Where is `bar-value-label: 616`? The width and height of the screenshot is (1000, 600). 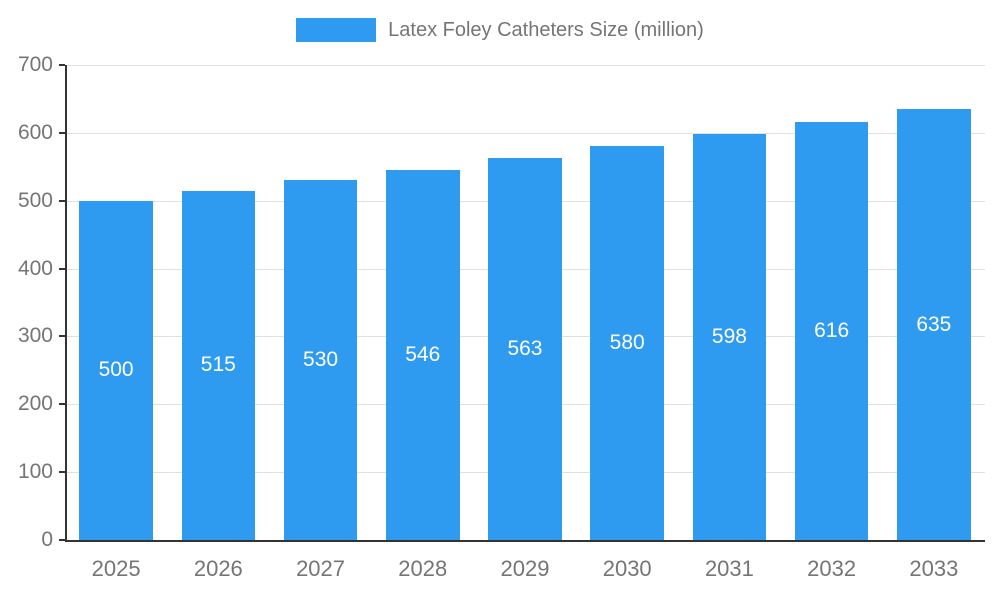 bar-value-label: 616 is located at coordinates (832, 330).